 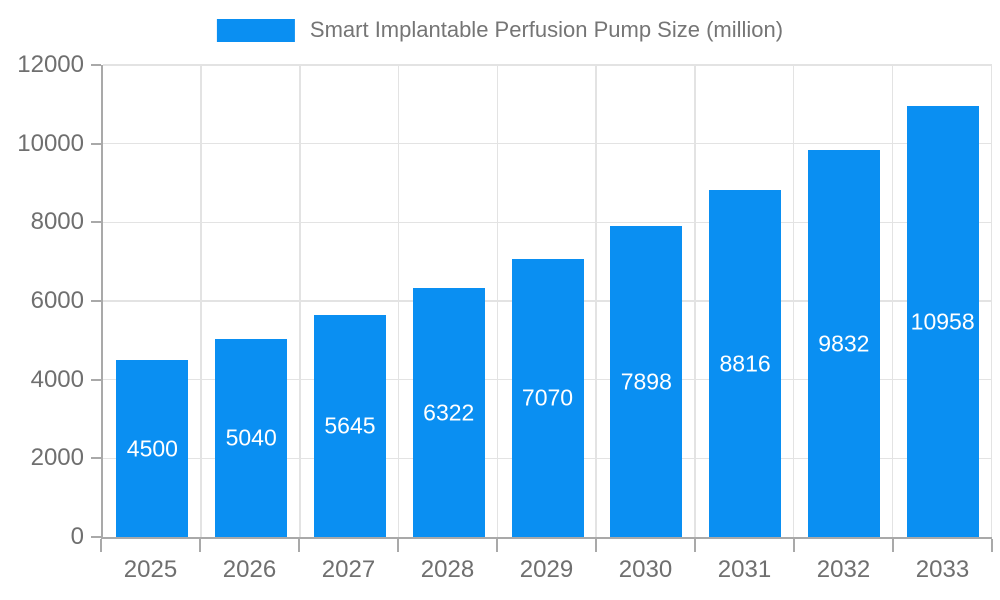 I want to click on y-axis-tick-label: 6000, so click(x=57, y=300).